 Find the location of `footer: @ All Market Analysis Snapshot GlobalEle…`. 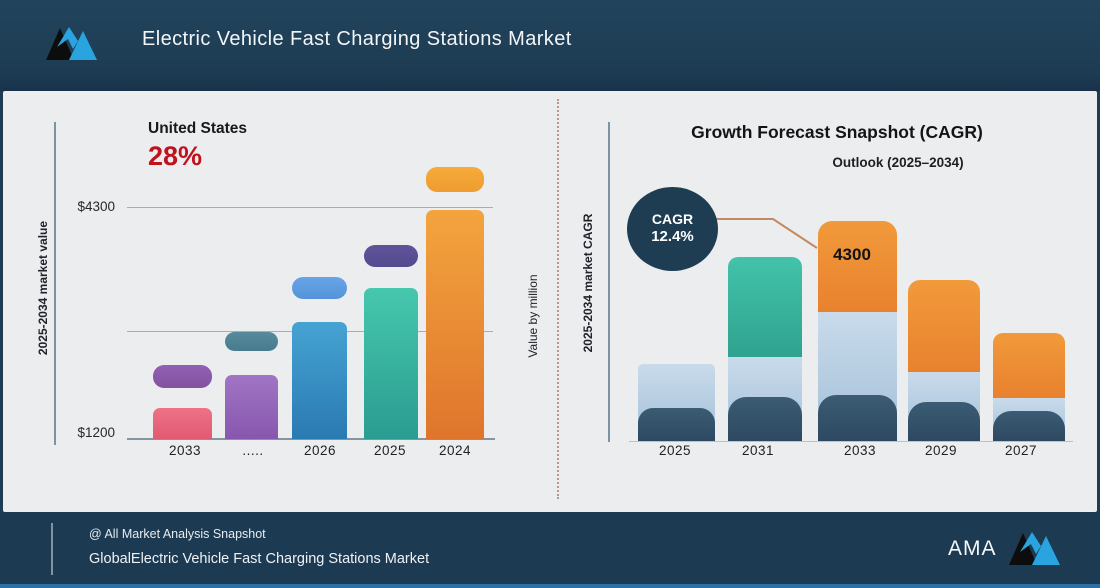

footer: @ All Market Analysis Snapshot GlobalEle… is located at coordinates (550, 550).